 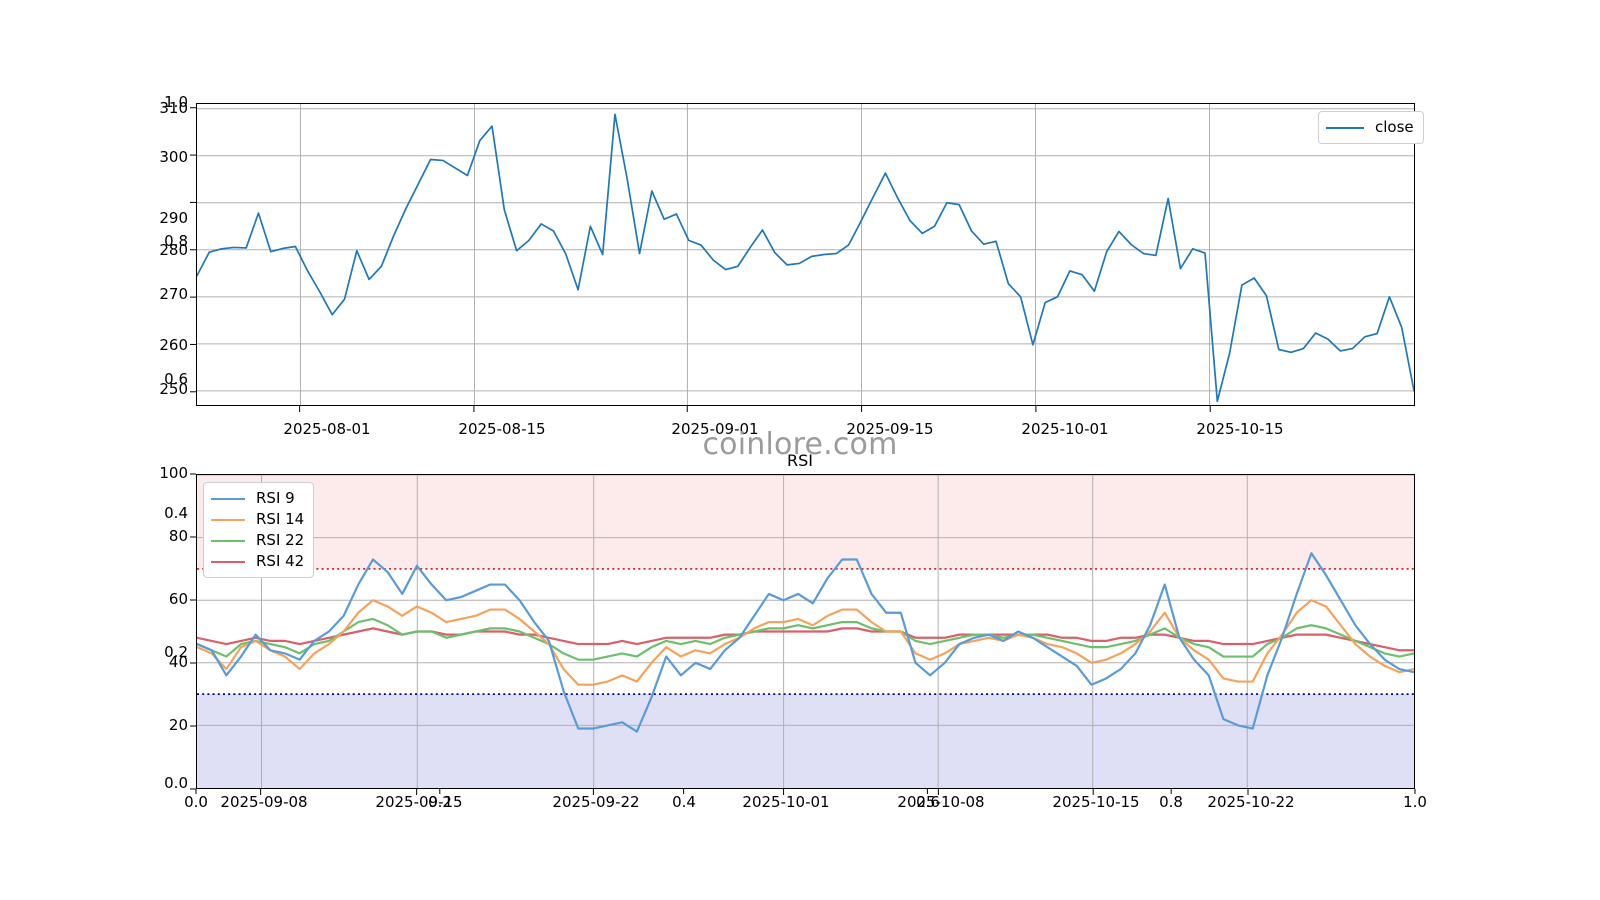 What do you see at coordinates (596, 802) in the screenshot?
I see `rsi-xtick-2: 2025-09-22` at bounding box center [596, 802].